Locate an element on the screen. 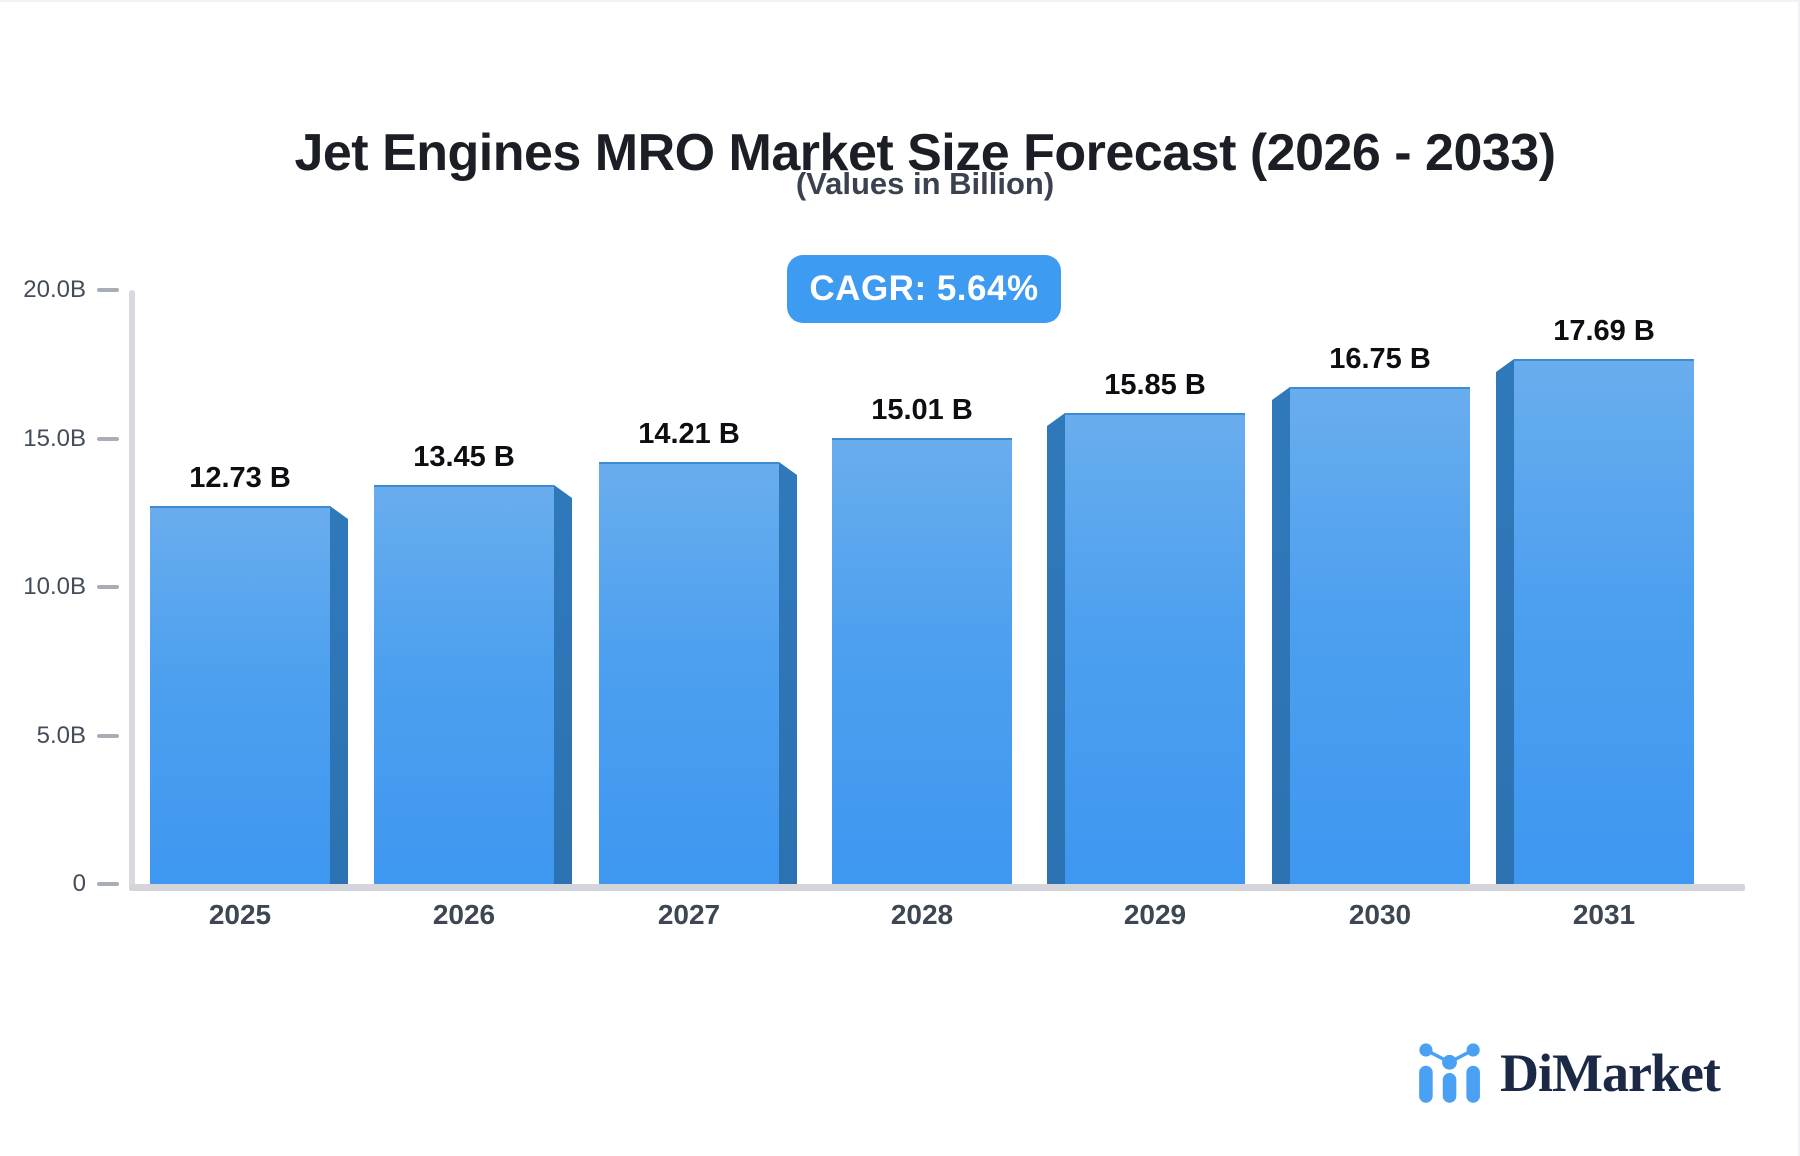 This screenshot has height=1156, width=1800. bar-2027 is located at coordinates (698, 673).